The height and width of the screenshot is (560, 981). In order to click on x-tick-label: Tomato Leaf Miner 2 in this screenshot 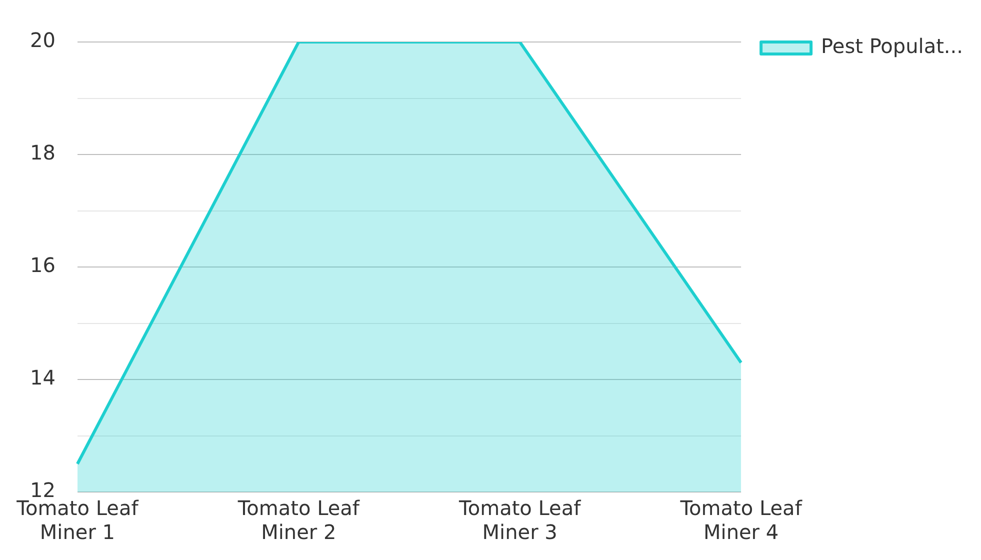, I will do `click(298, 520)`.